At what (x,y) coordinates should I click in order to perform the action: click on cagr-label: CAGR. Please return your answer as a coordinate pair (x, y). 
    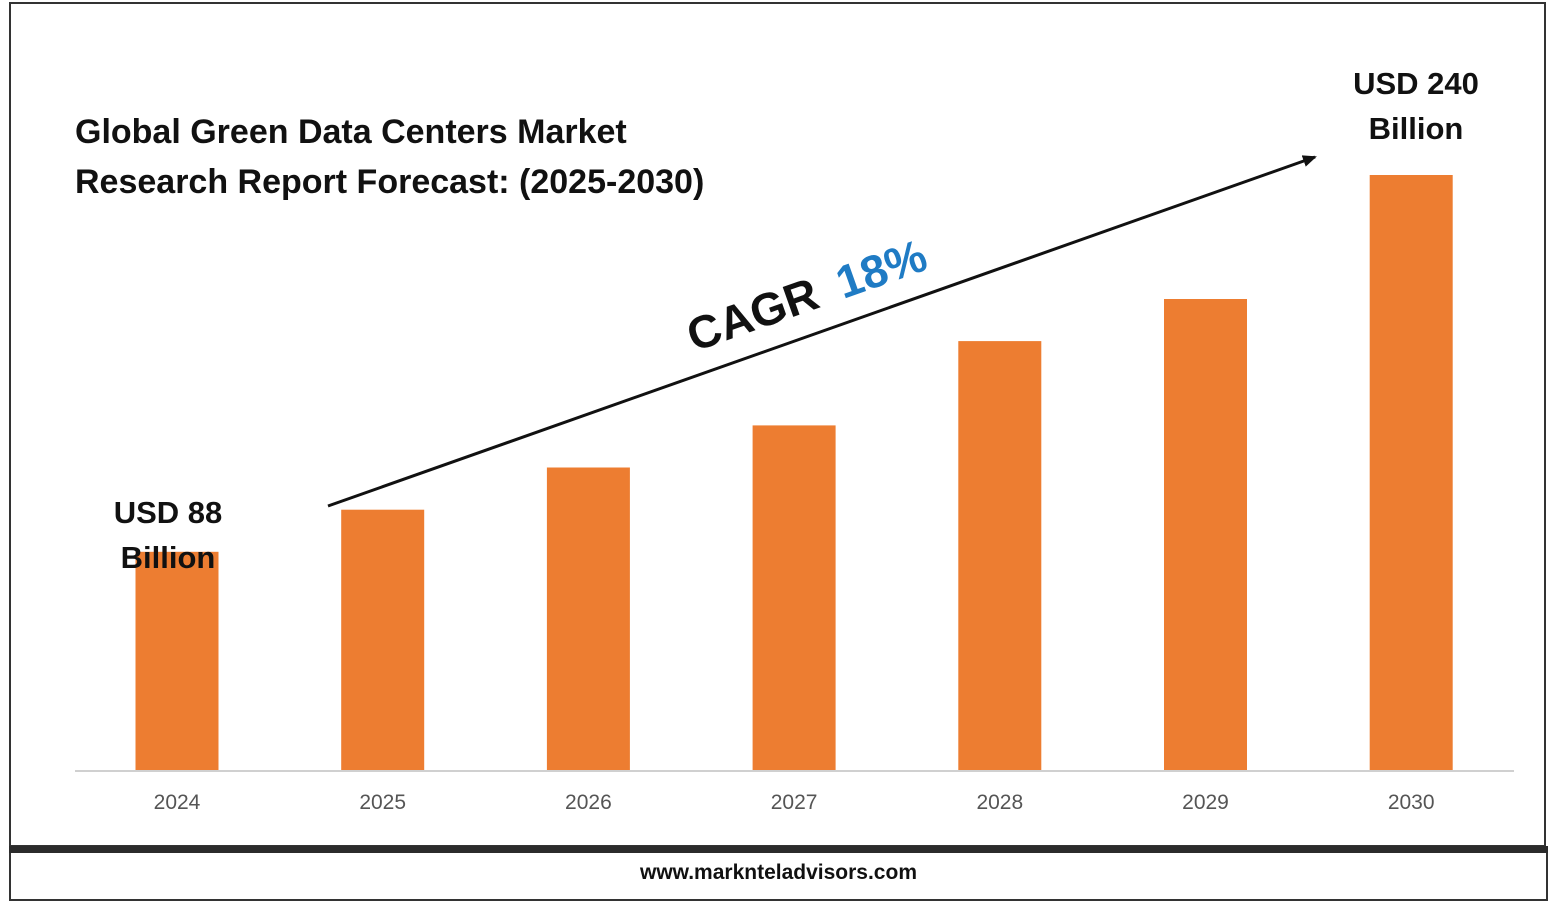
    Looking at the image, I should click on (752, 314).